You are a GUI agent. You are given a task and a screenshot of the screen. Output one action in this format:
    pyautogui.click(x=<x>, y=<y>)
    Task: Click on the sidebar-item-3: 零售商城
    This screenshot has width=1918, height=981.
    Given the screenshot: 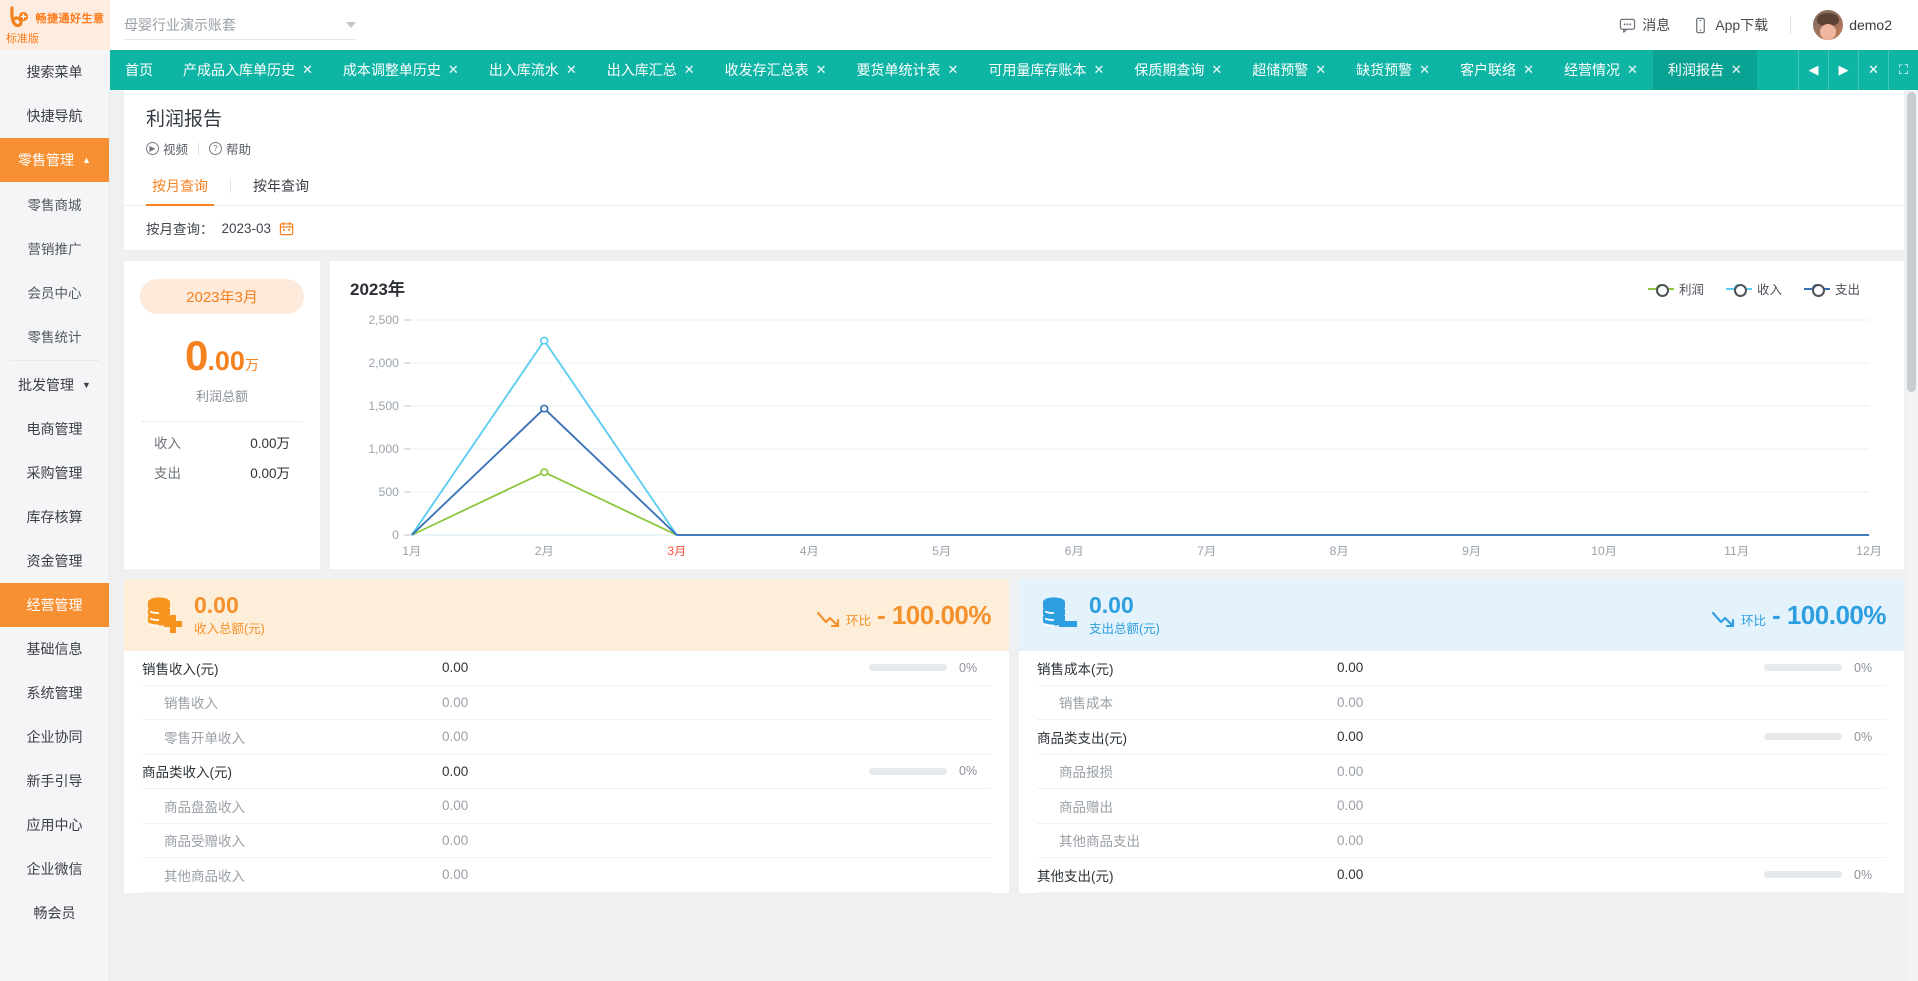 What is the action you would take?
    pyautogui.click(x=54, y=204)
    